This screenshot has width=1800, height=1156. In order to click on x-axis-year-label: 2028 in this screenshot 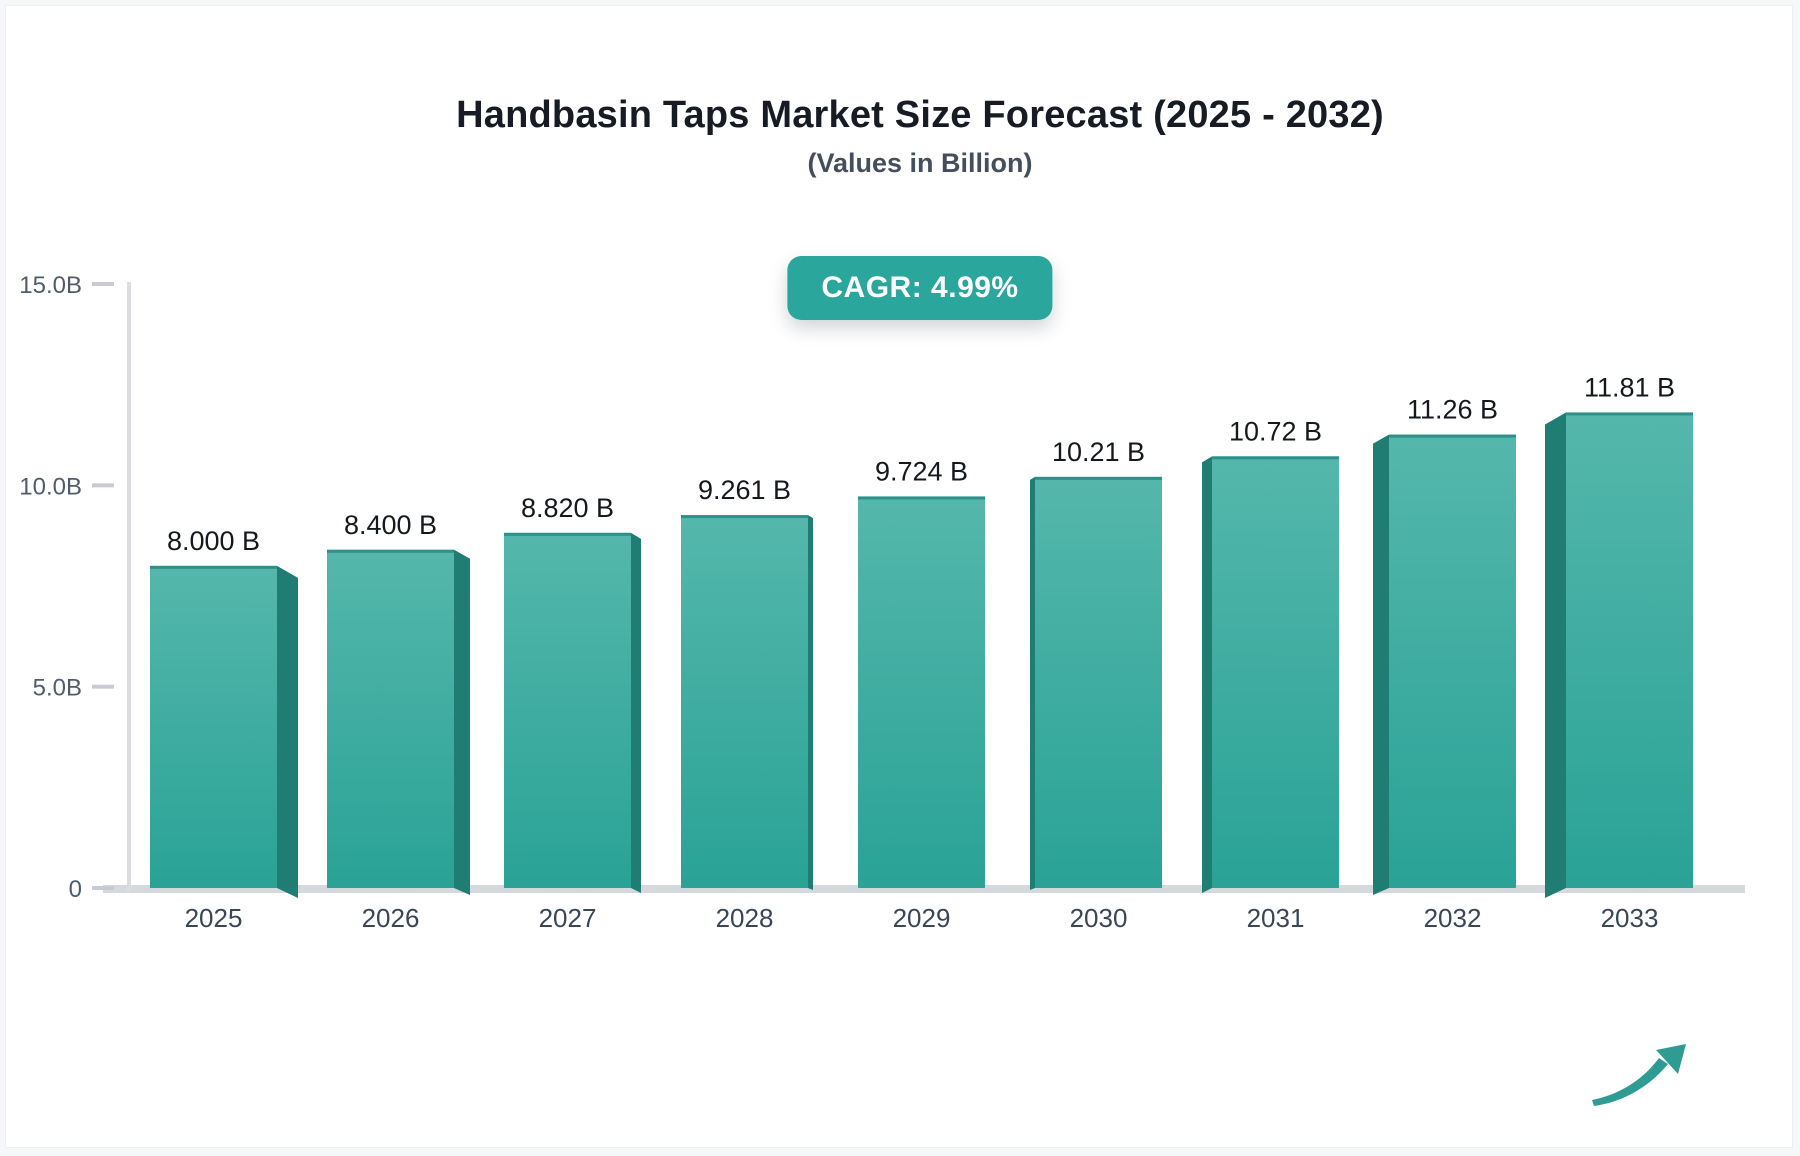, I will do `click(745, 918)`.